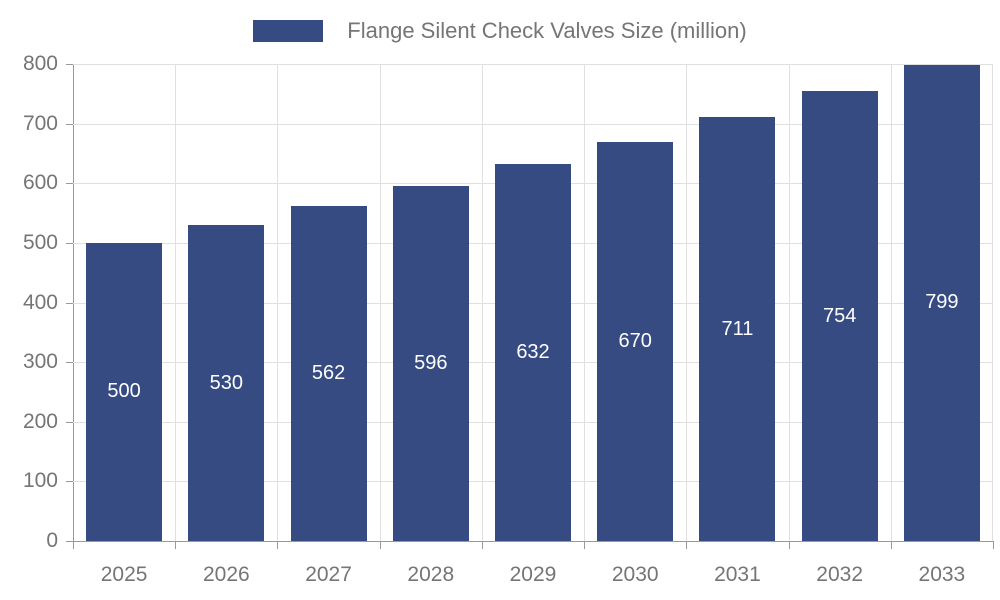  I want to click on y-tick-label: 400, so click(40, 302).